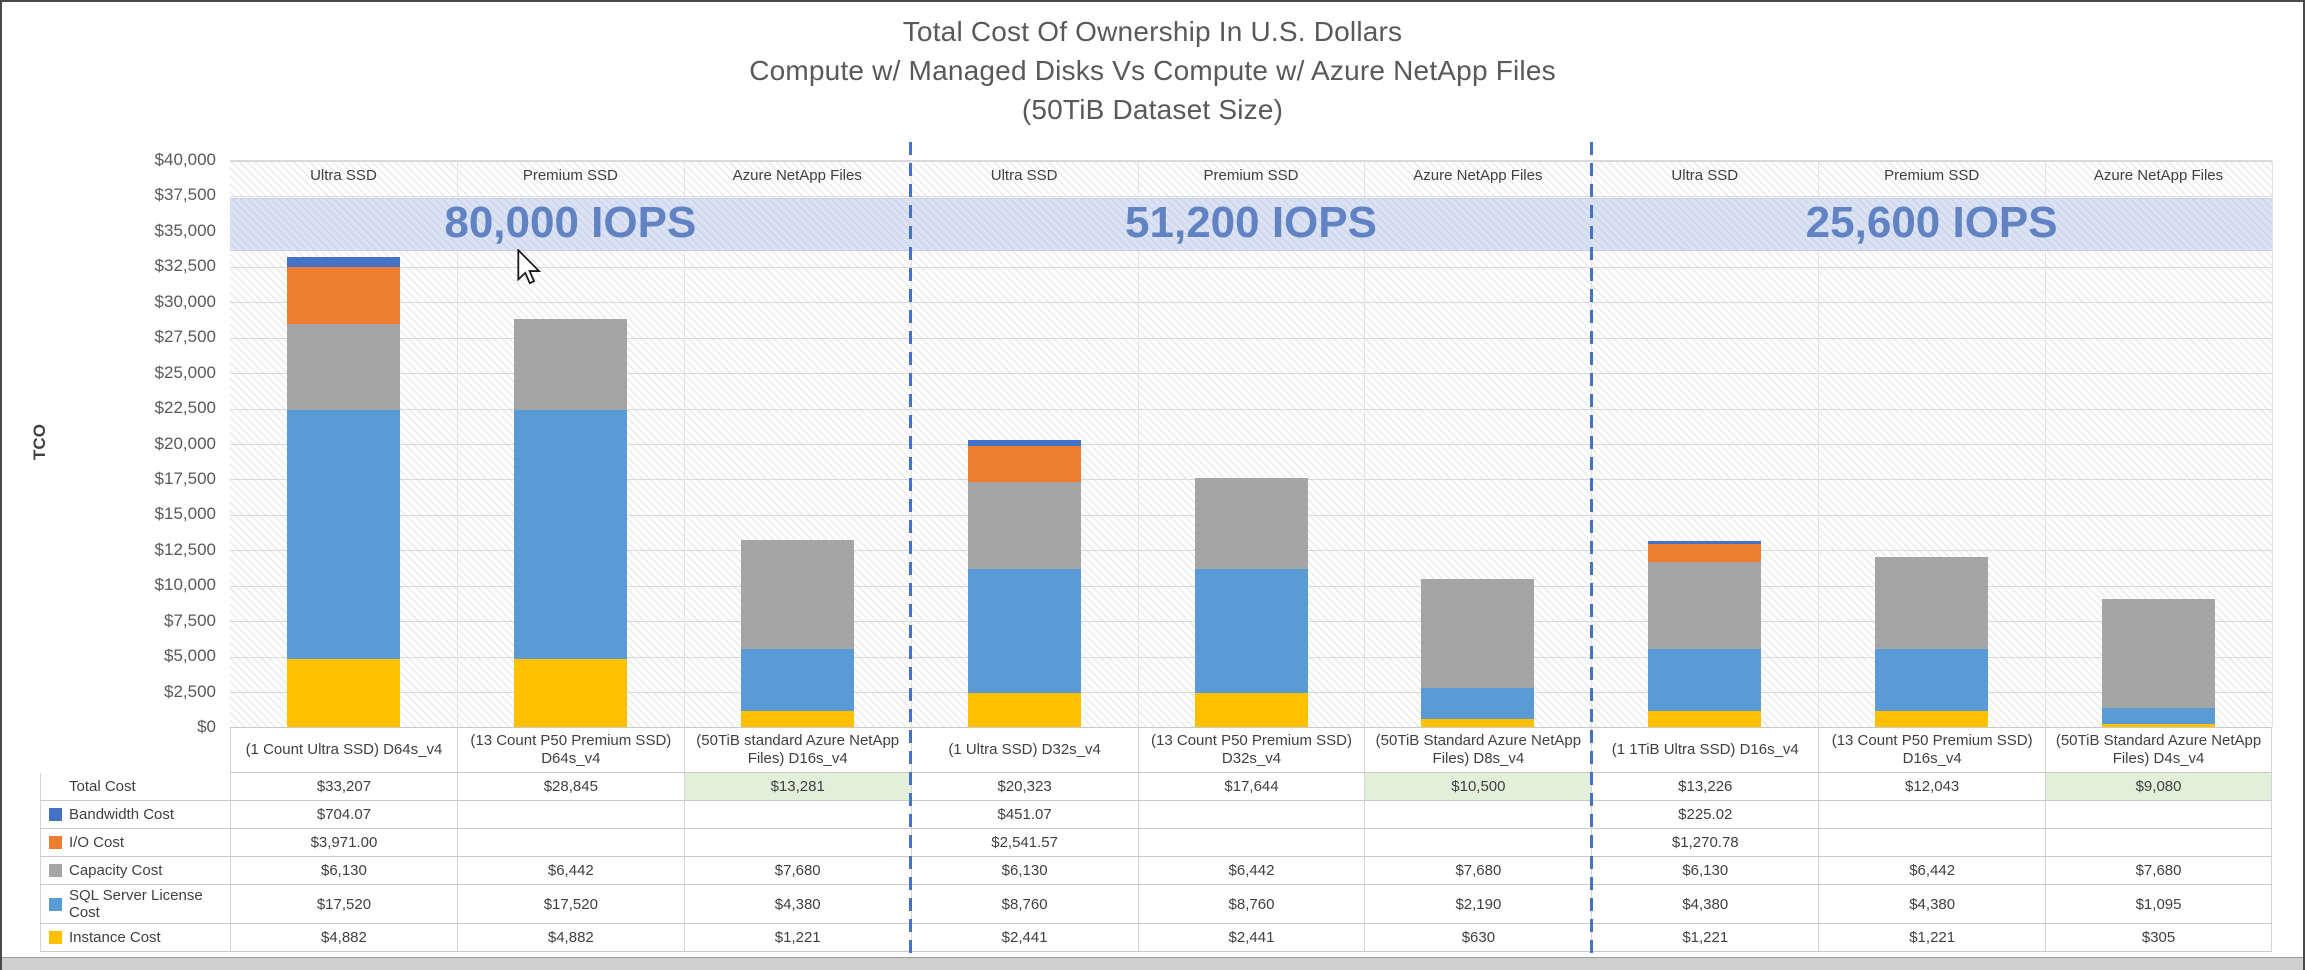  I want to click on y-tick-label: $20,000, so click(185, 443).